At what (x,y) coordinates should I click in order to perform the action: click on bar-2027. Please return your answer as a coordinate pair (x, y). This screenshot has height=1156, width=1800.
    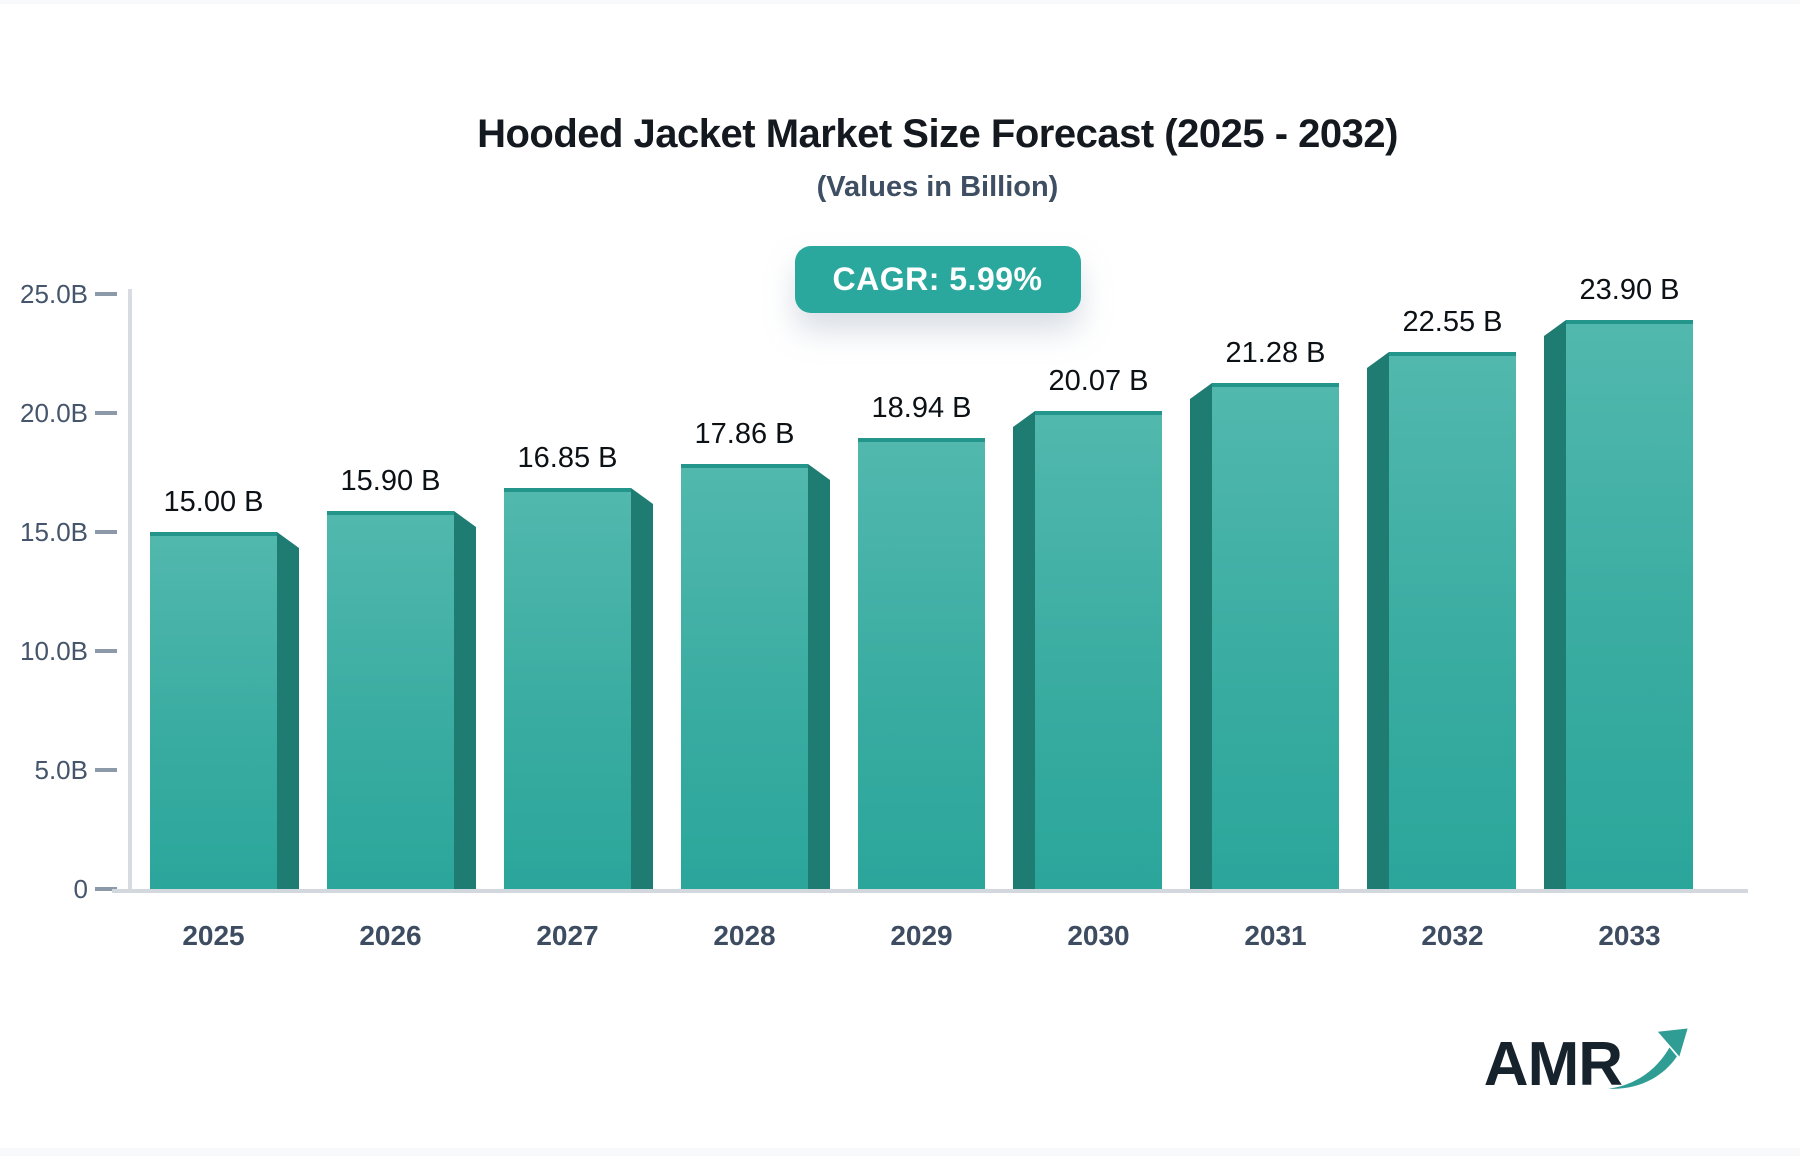
    Looking at the image, I should click on (567, 688).